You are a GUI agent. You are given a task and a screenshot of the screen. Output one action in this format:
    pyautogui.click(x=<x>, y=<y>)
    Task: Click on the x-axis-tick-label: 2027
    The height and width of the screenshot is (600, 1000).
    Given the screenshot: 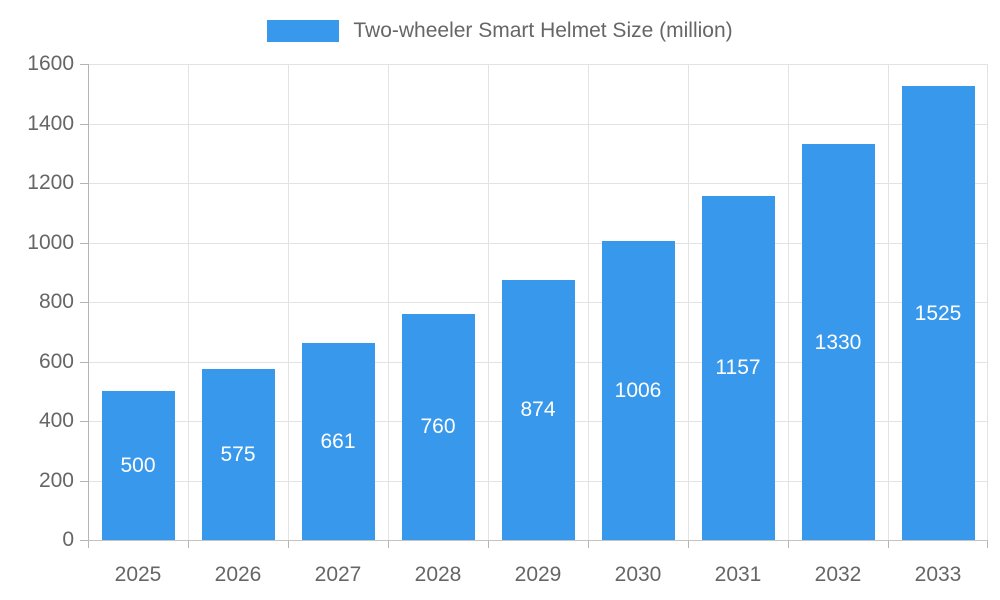 What is the action you would take?
    pyautogui.click(x=338, y=574)
    